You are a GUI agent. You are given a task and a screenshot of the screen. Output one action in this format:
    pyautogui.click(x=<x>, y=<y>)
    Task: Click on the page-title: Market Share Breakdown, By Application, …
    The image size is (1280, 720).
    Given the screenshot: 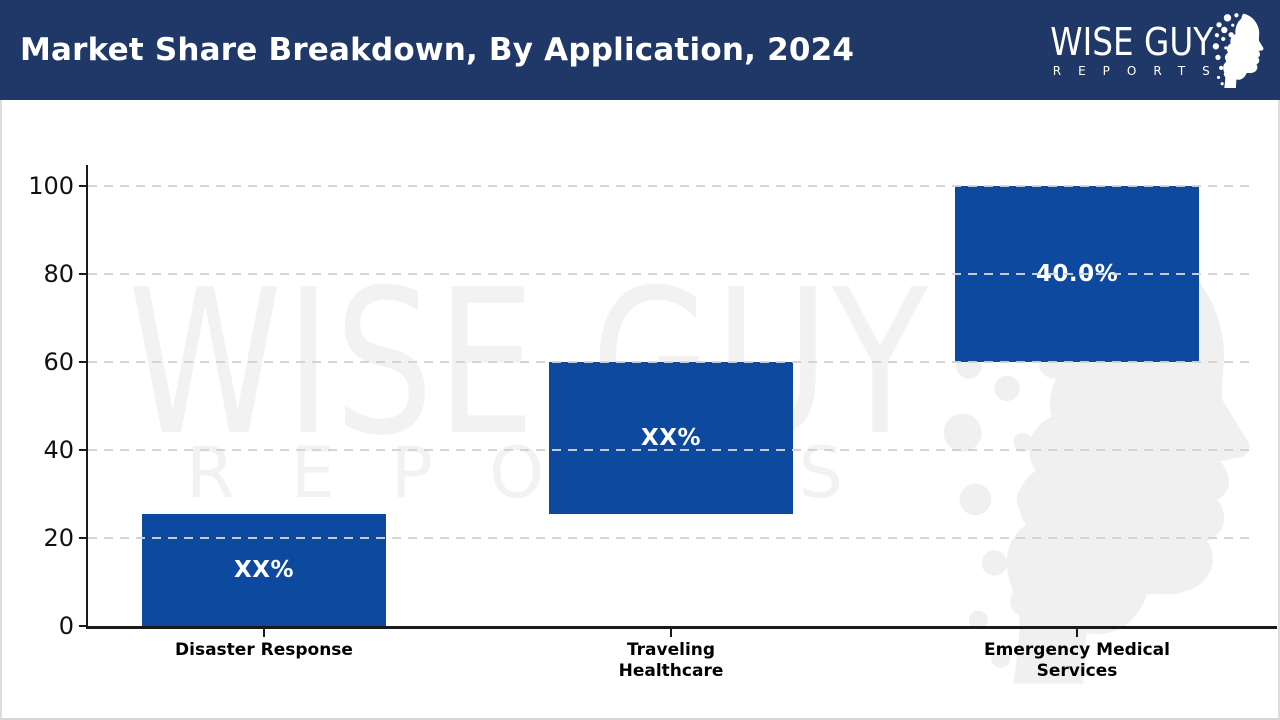 What is the action you would take?
    pyautogui.click(x=437, y=50)
    